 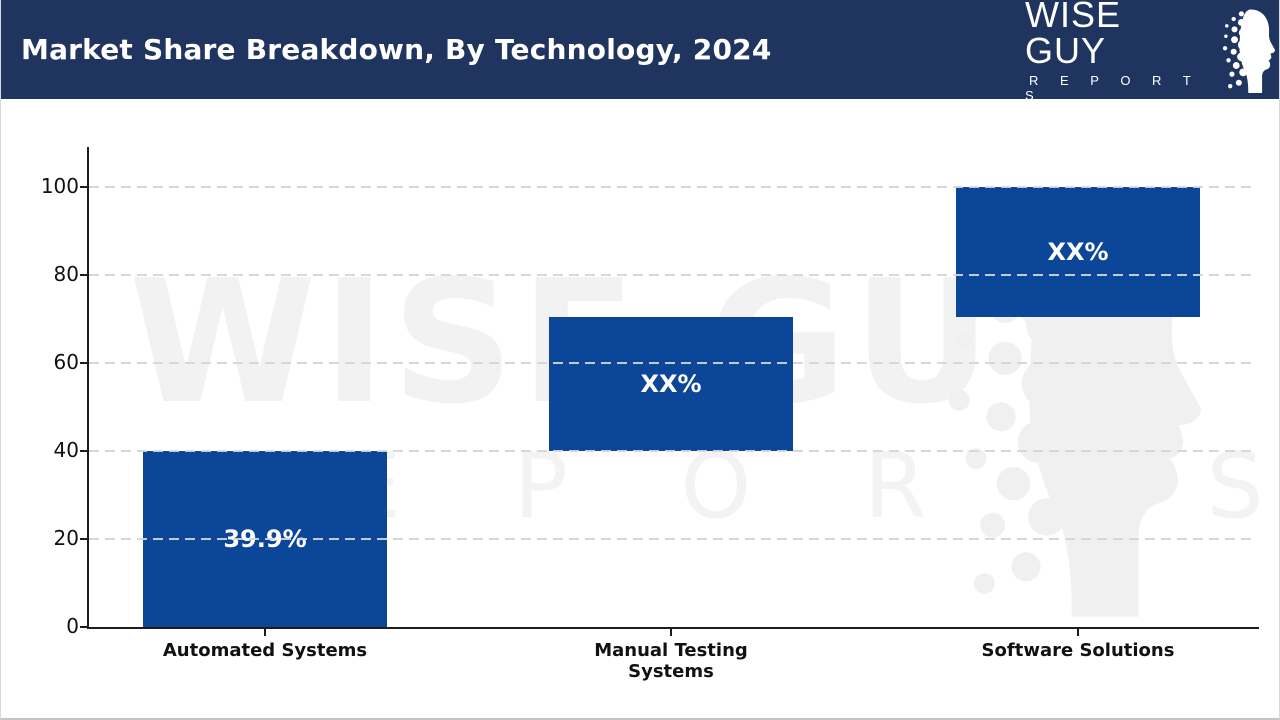 What do you see at coordinates (671, 661) in the screenshot?
I see `x-category-label: Manual Testing Systems` at bounding box center [671, 661].